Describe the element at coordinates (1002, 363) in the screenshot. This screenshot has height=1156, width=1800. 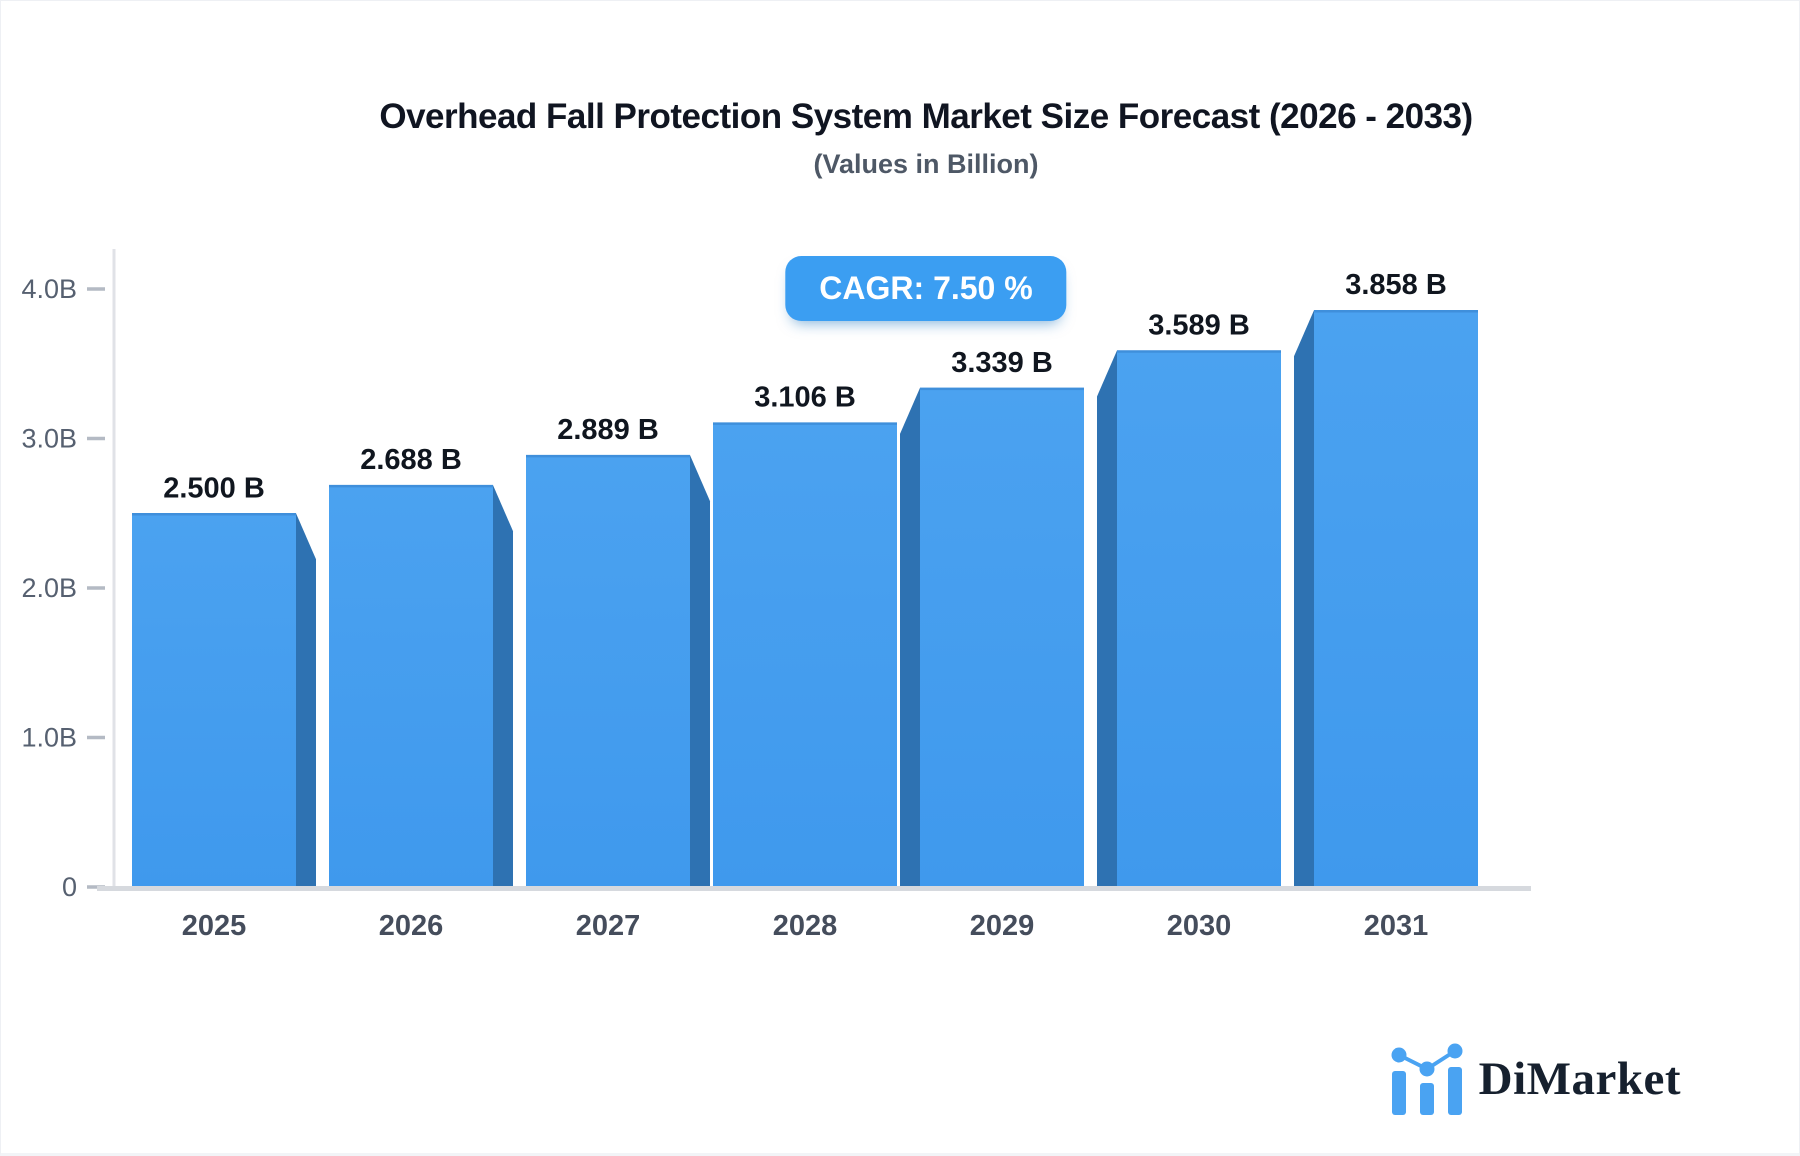
I see `bar-value-label: 3.339 B` at that location.